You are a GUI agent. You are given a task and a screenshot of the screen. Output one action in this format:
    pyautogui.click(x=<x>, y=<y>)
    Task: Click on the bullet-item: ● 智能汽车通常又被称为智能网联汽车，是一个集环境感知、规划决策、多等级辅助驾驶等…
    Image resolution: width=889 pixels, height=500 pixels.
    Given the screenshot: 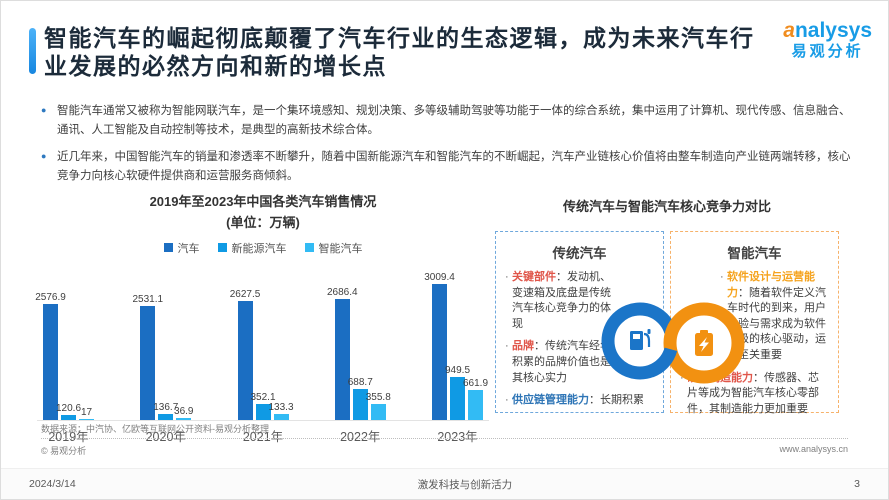 What is the action you would take?
    pyautogui.click(x=446, y=120)
    